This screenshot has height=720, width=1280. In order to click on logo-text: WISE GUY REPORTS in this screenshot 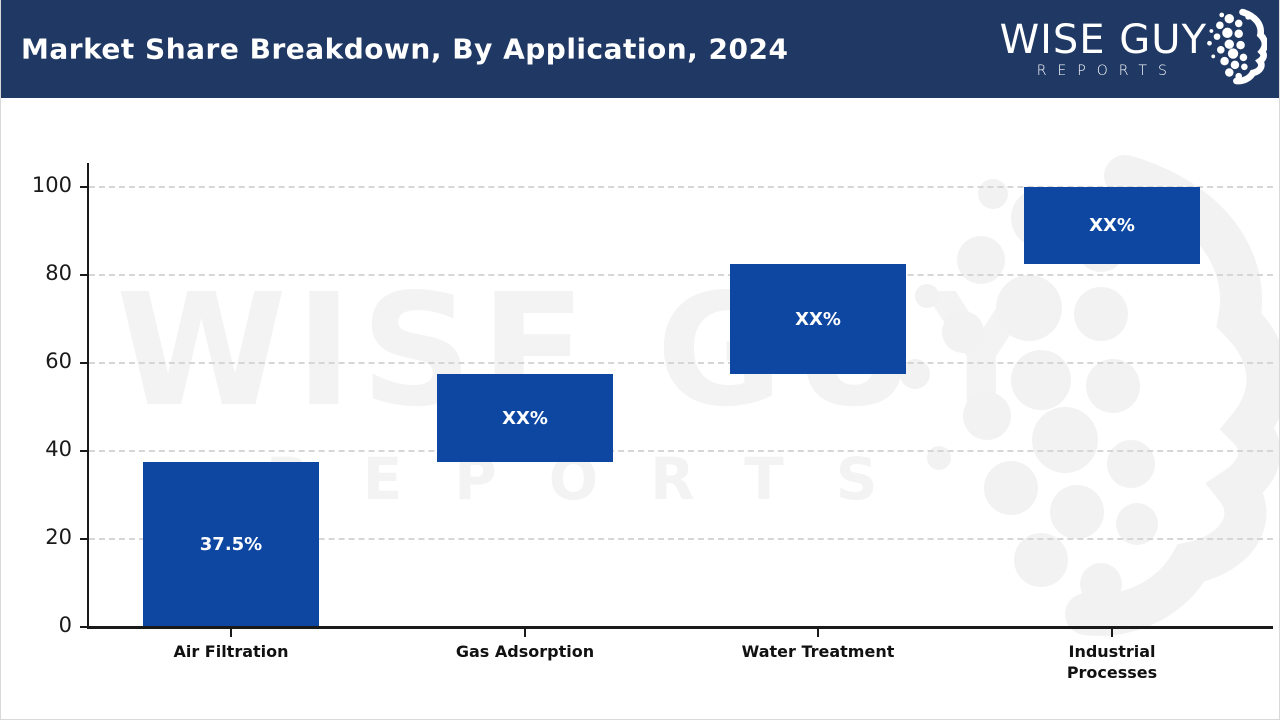, I will do `click(1103, 49)`.